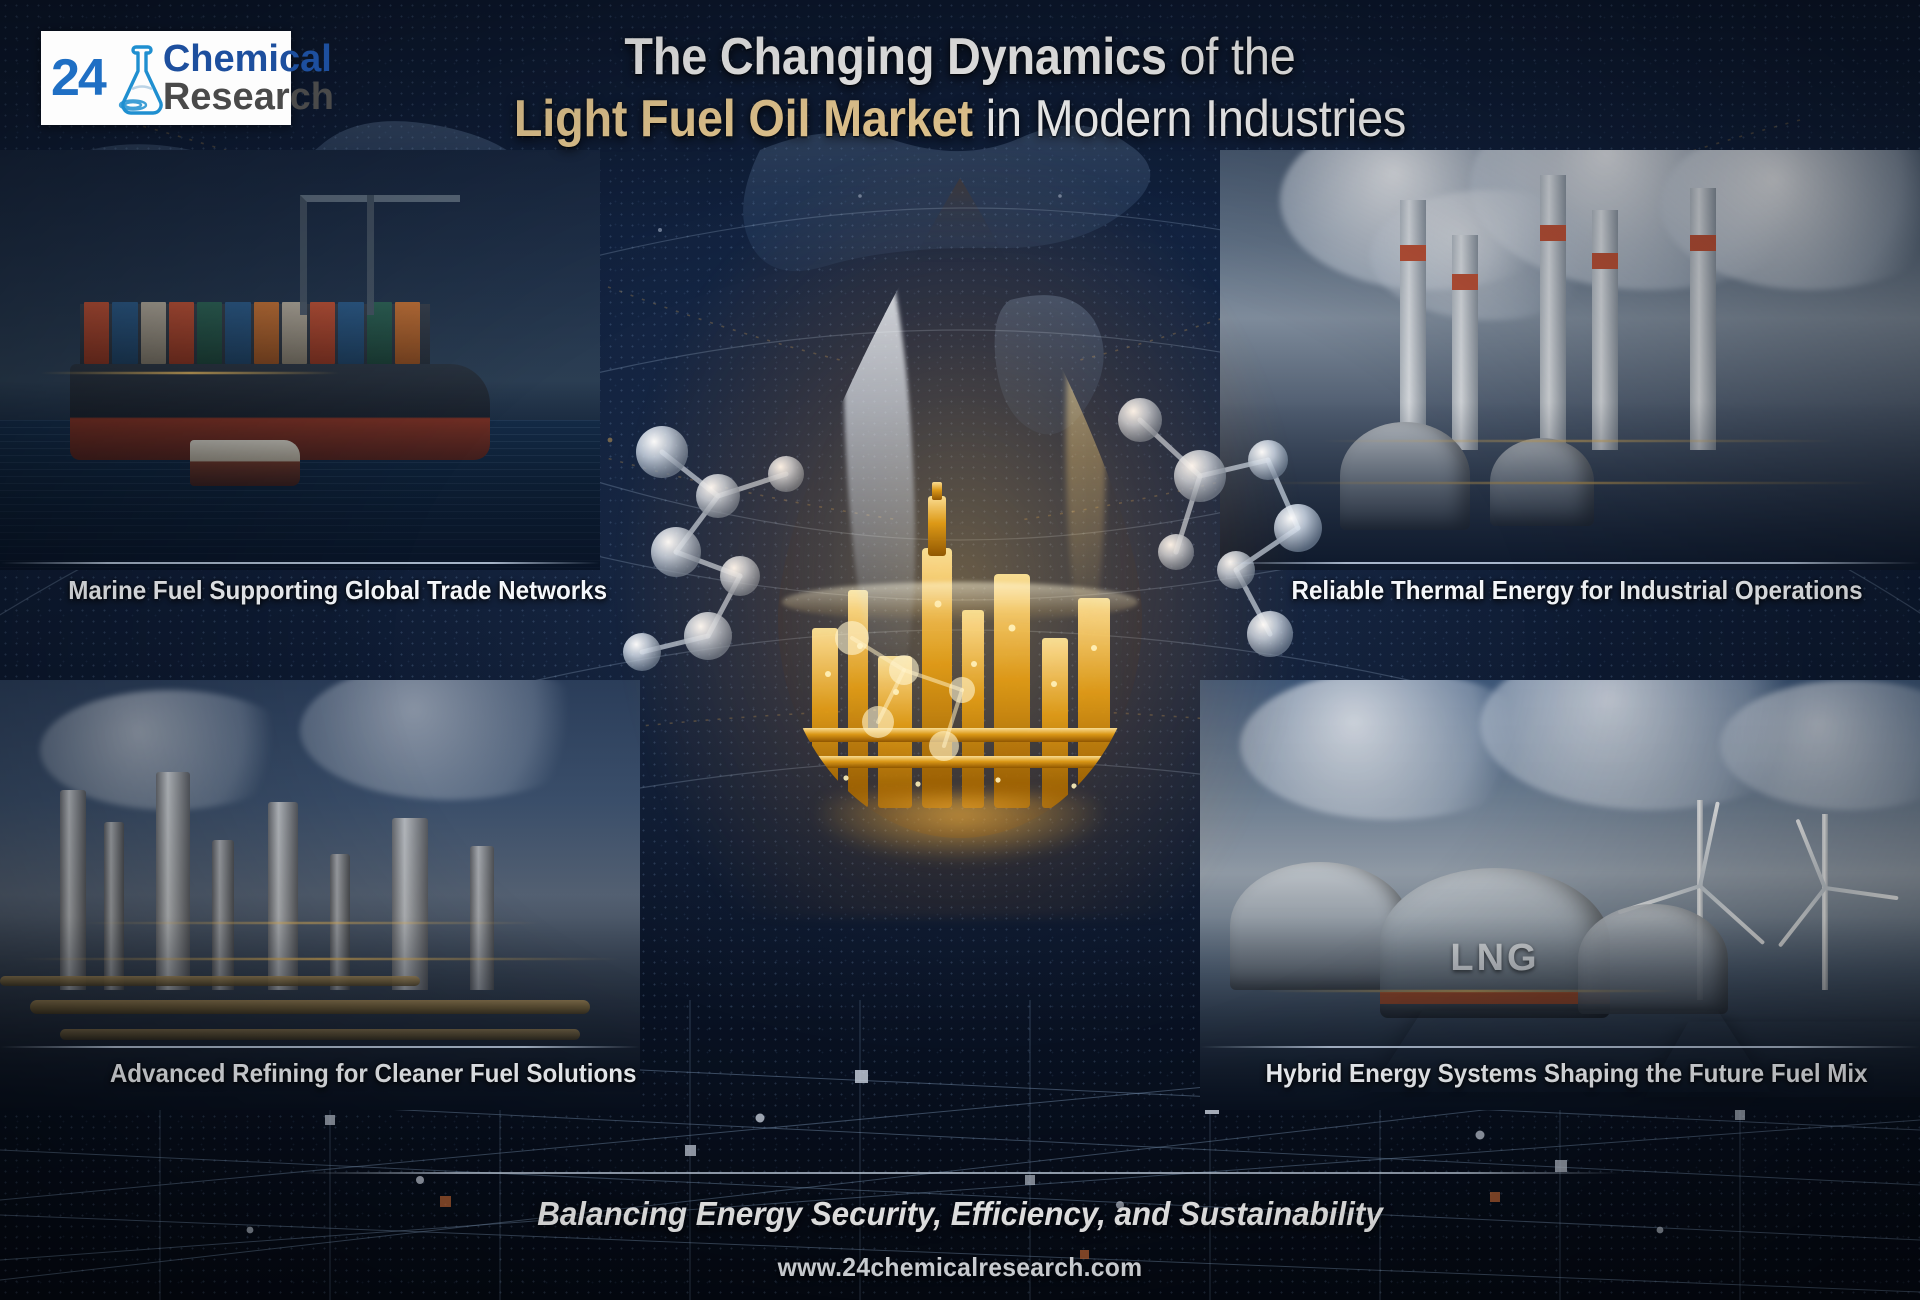 This screenshot has width=1920, height=1300. Describe the element at coordinates (79, 78) in the screenshot. I see `logo-number: 24` at that location.